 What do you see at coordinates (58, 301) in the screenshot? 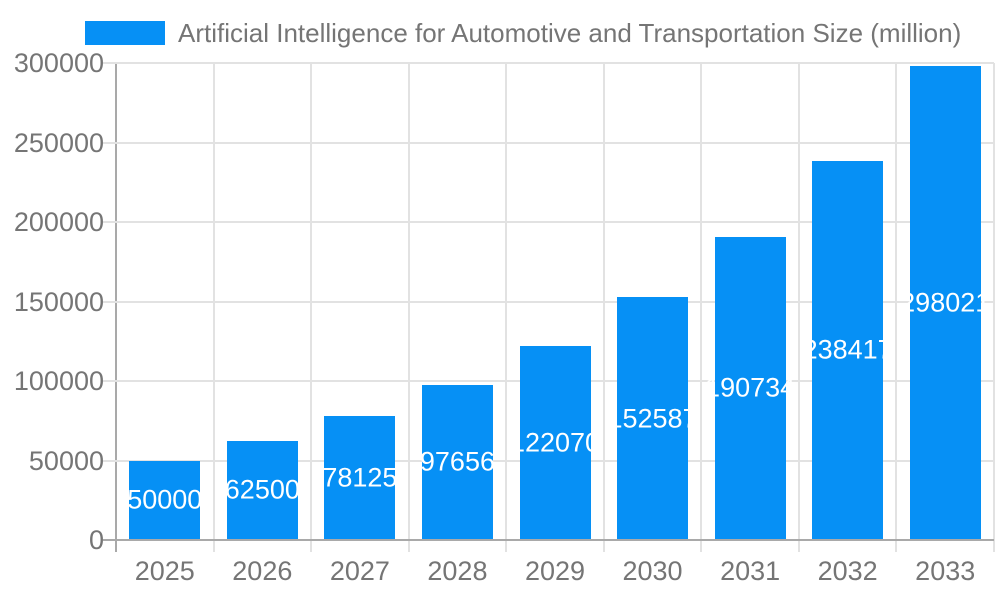
I see `y-axis-tick-label: 150000` at bounding box center [58, 301].